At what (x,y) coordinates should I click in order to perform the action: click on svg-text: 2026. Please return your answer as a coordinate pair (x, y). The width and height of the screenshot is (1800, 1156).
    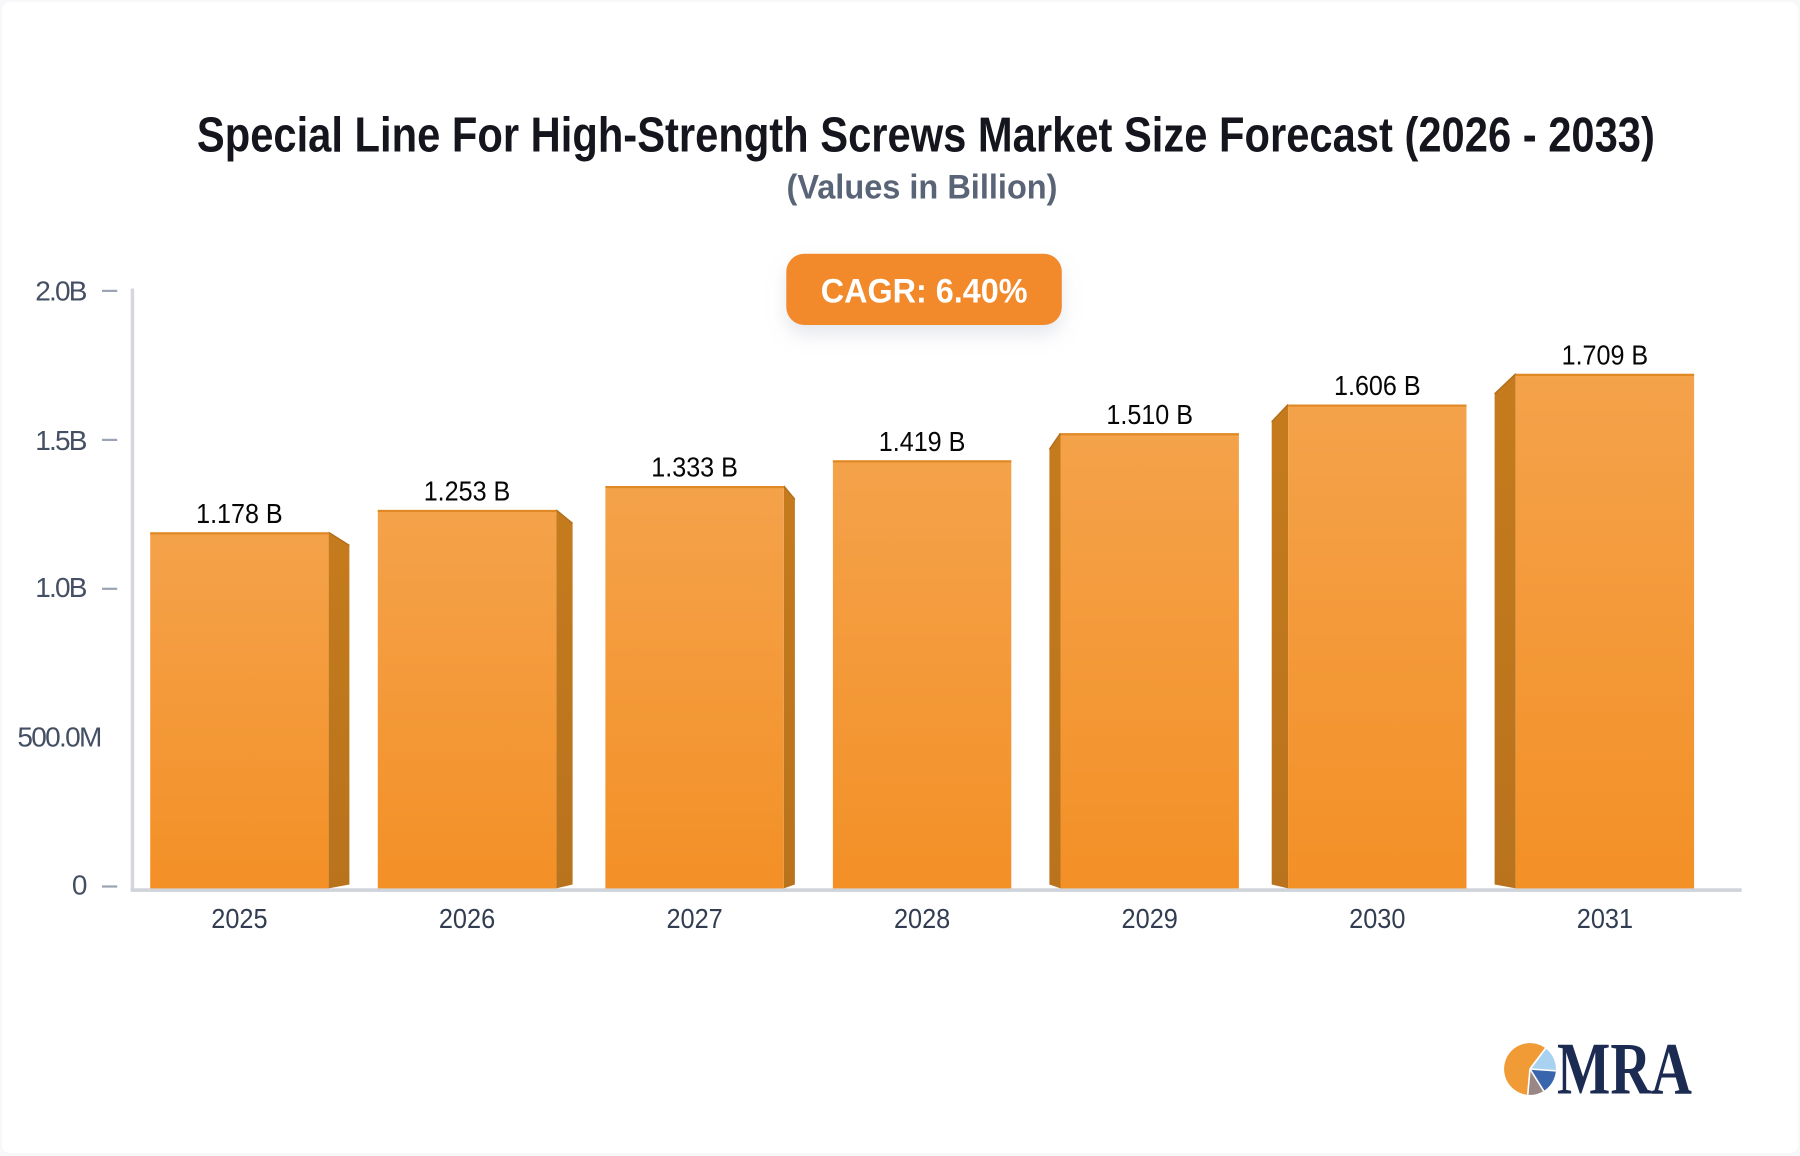
    Looking at the image, I should click on (467, 918).